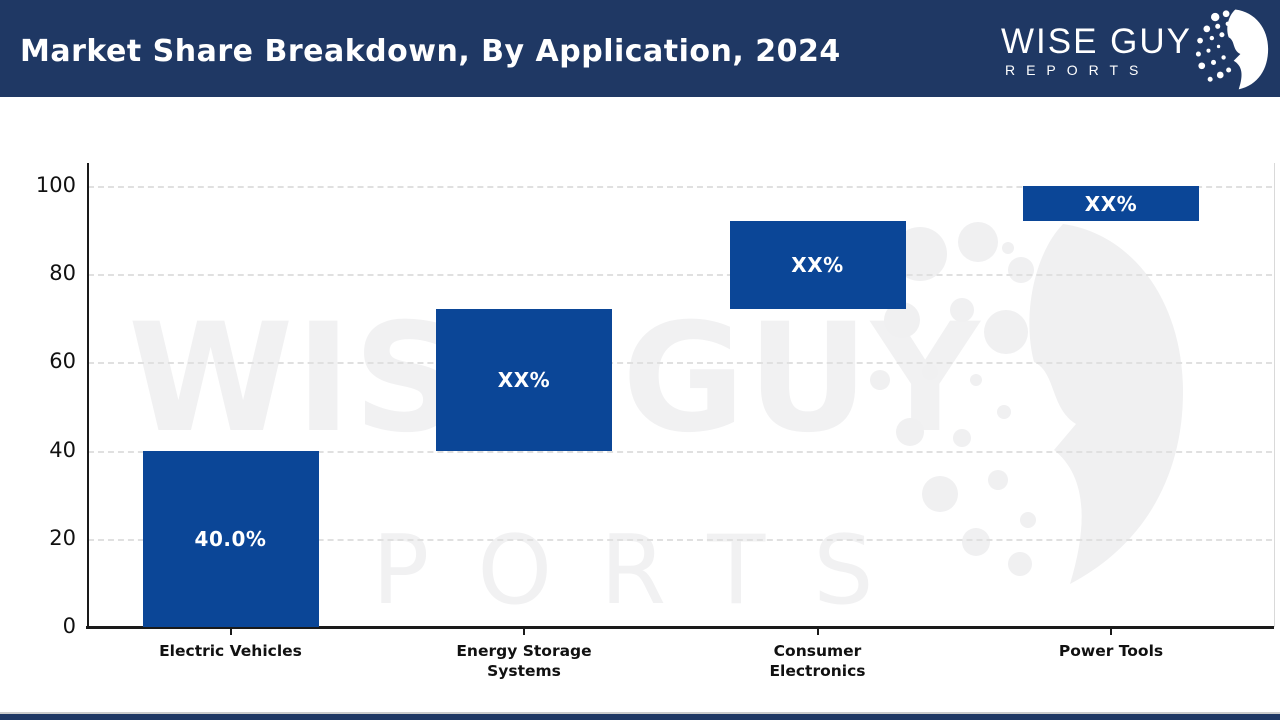 The height and width of the screenshot is (720, 1280). What do you see at coordinates (55, 185) in the screenshot?
I see `y-tick-label: 100` at bounding box center [55, 185].